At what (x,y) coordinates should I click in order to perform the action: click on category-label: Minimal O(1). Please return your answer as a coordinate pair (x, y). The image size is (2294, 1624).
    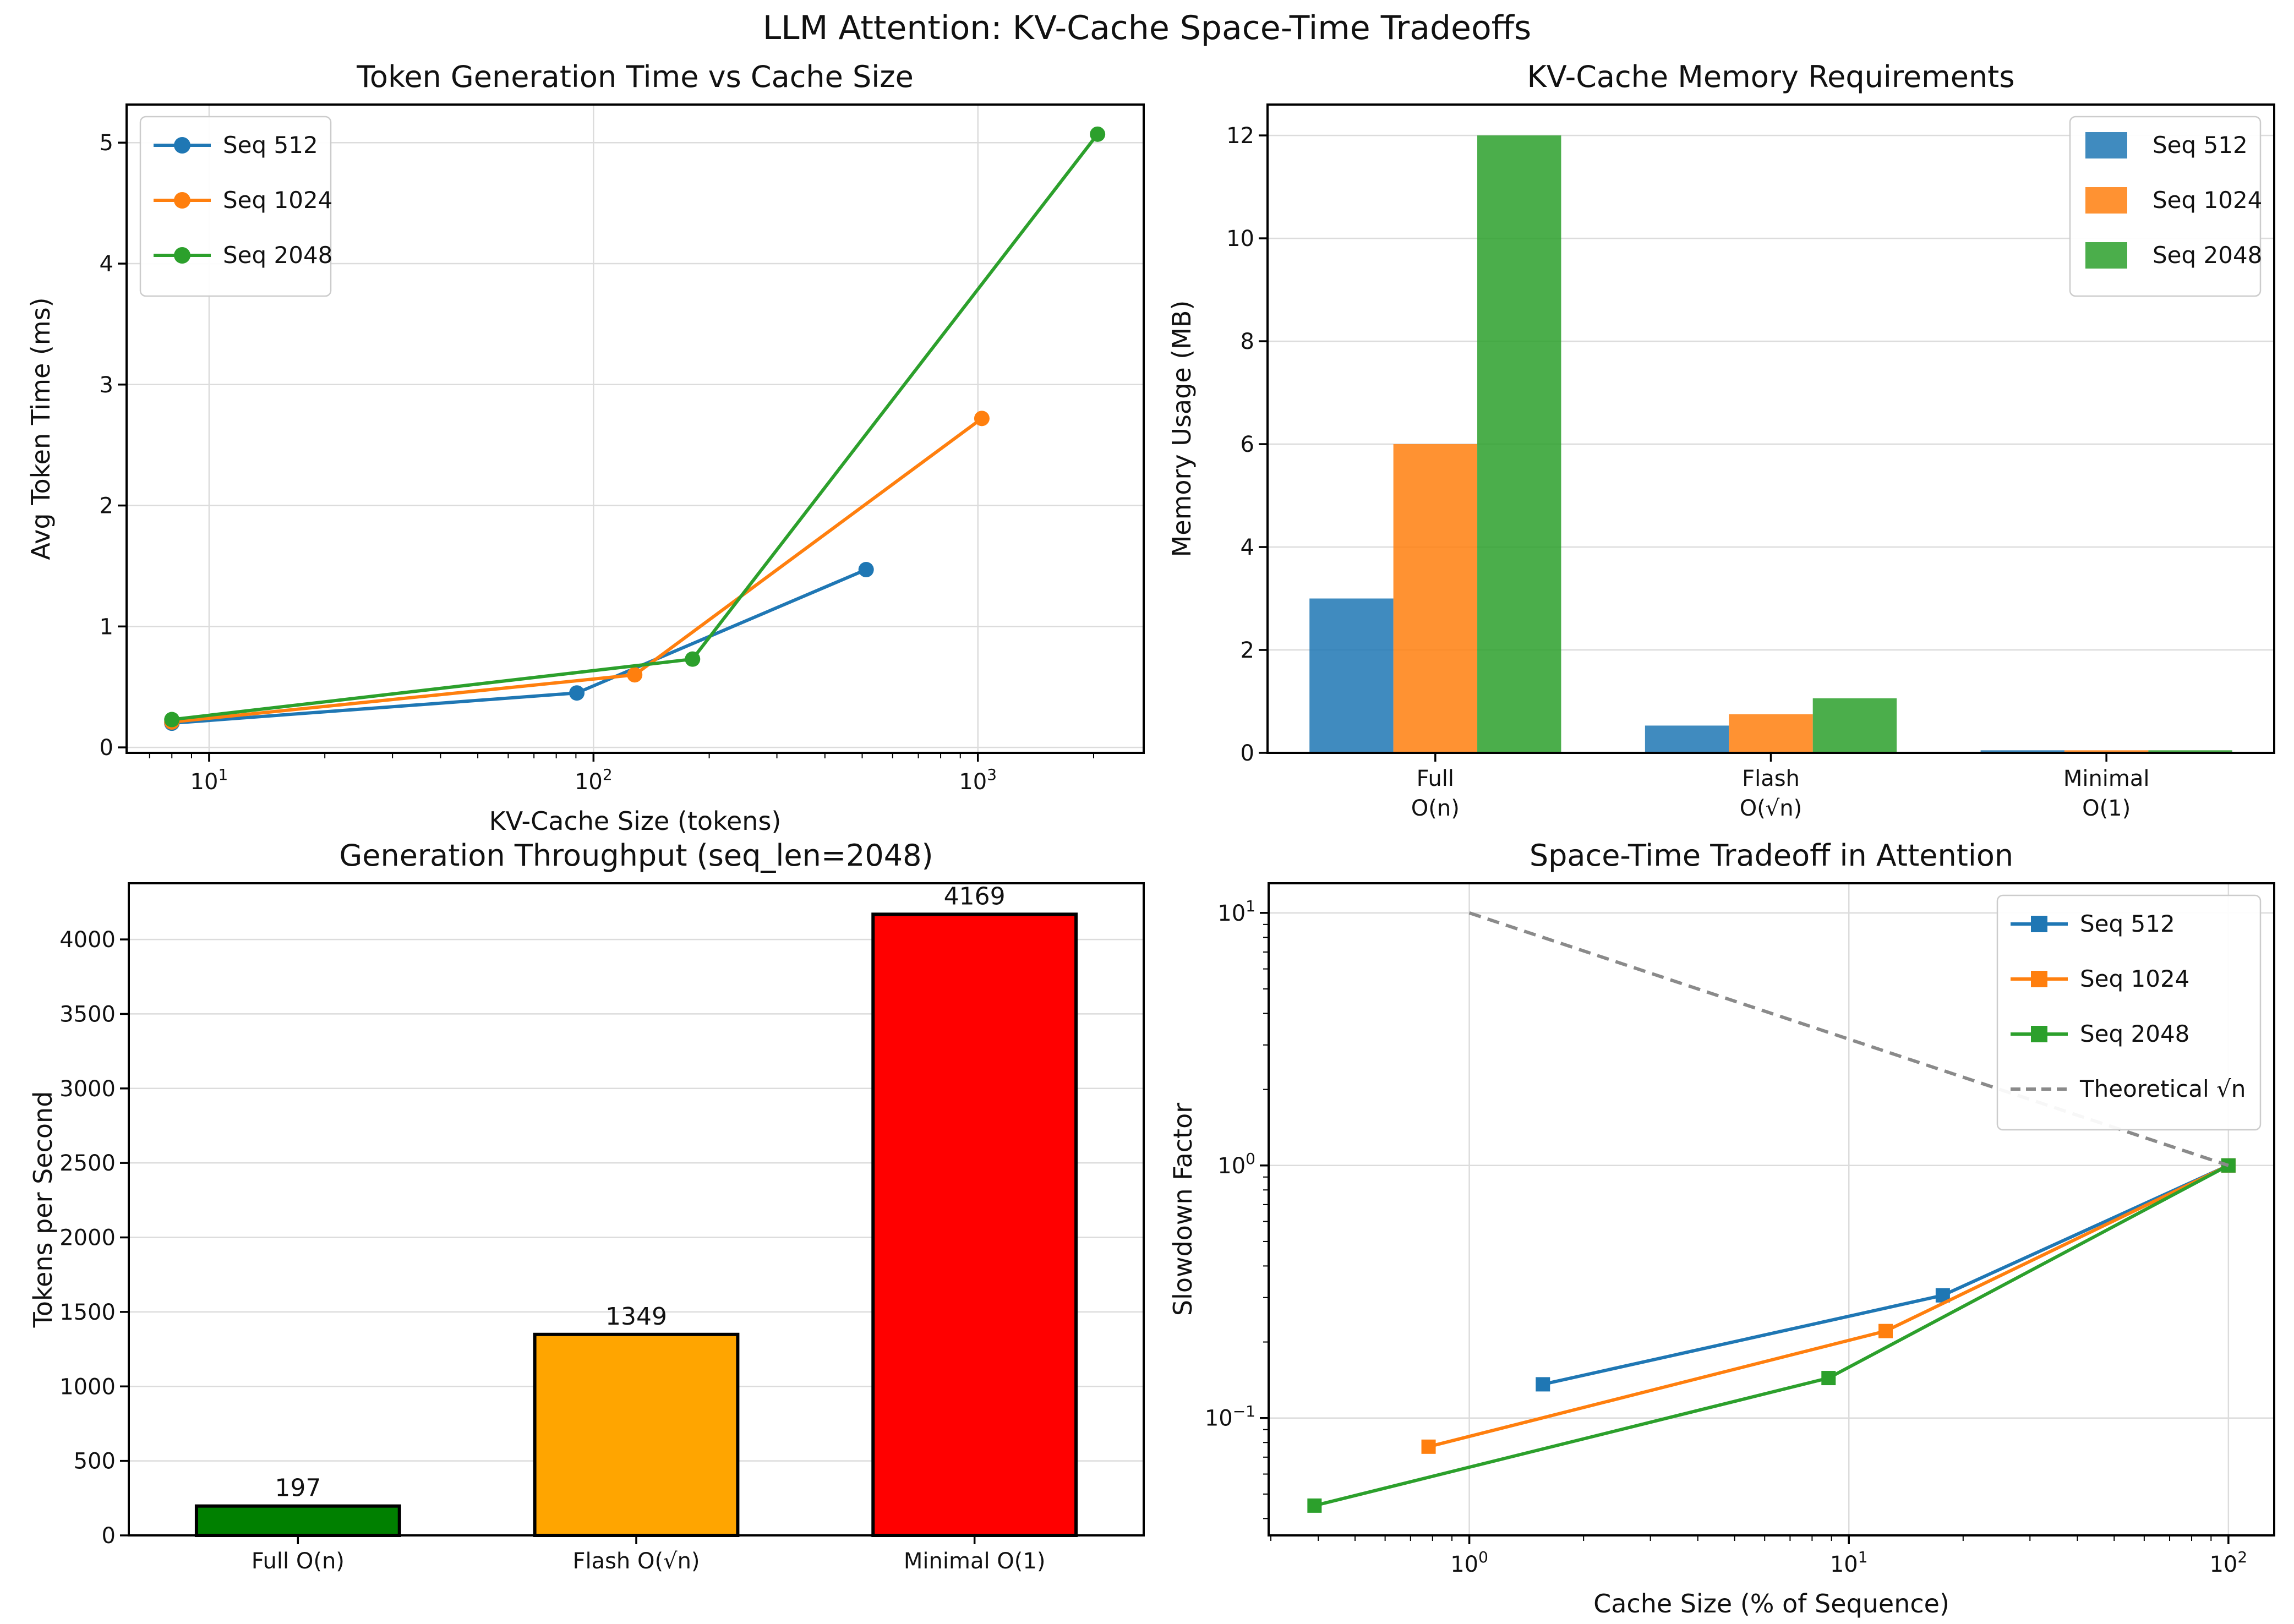
    Looking at the image, I should click on (975, 1561).